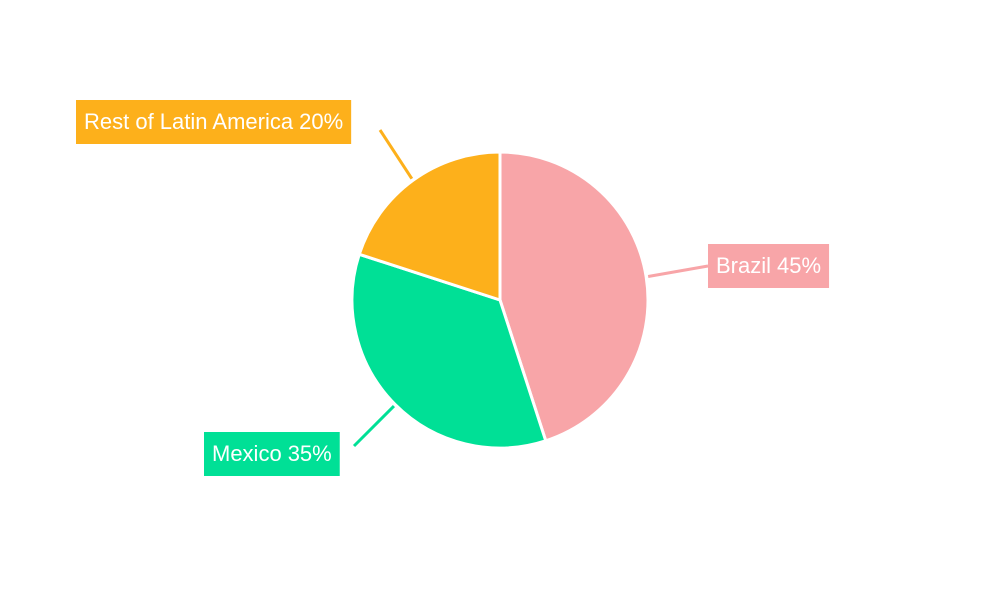 This screenshot has height=605, width=1000. What do you see at coordinates (743, 265) in the screenshot?
I see `label-category: Brazil` at bounding box center [743, 265].